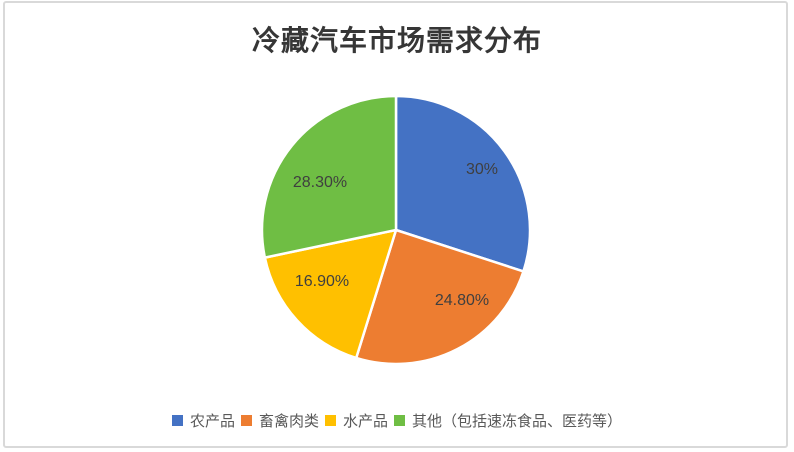  Describe the element at coordinates (462, 300) in the screenshot. I see `data-label-slice-1: 24.80%` at that location.